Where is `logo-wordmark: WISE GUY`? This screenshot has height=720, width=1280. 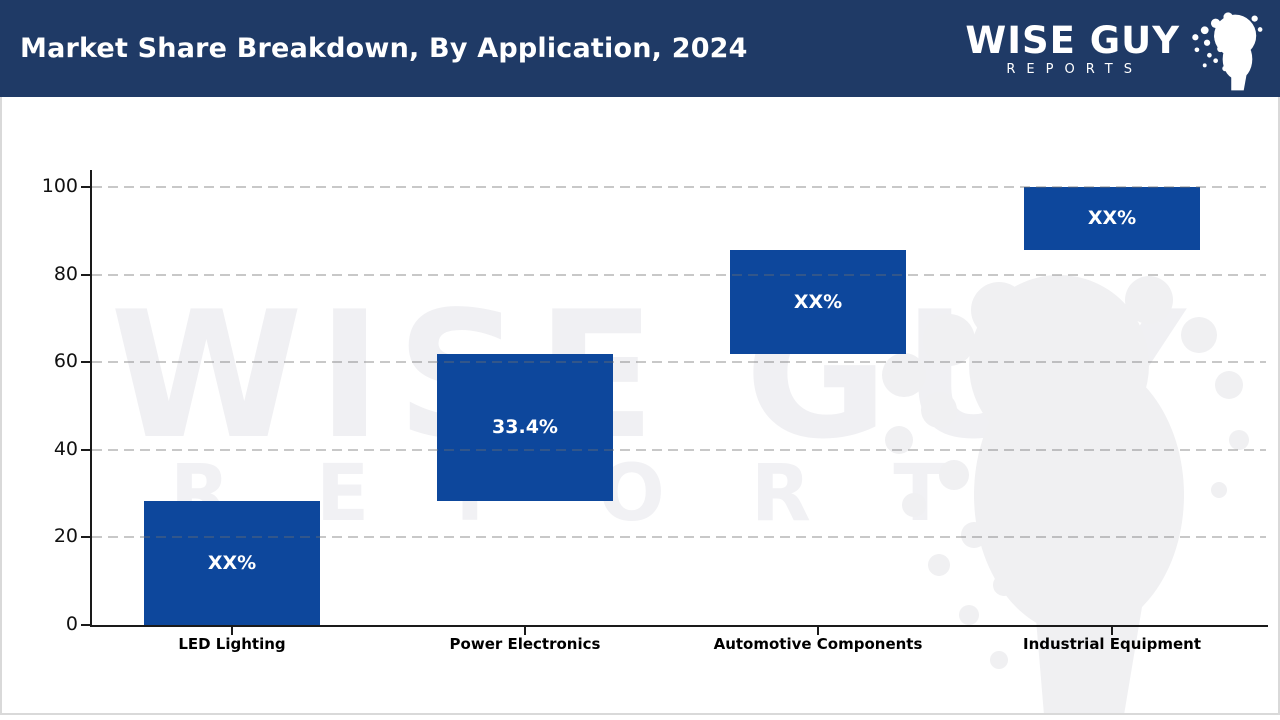 logo-wordmark: WISE GUY is located at coordinates (1072, 40).